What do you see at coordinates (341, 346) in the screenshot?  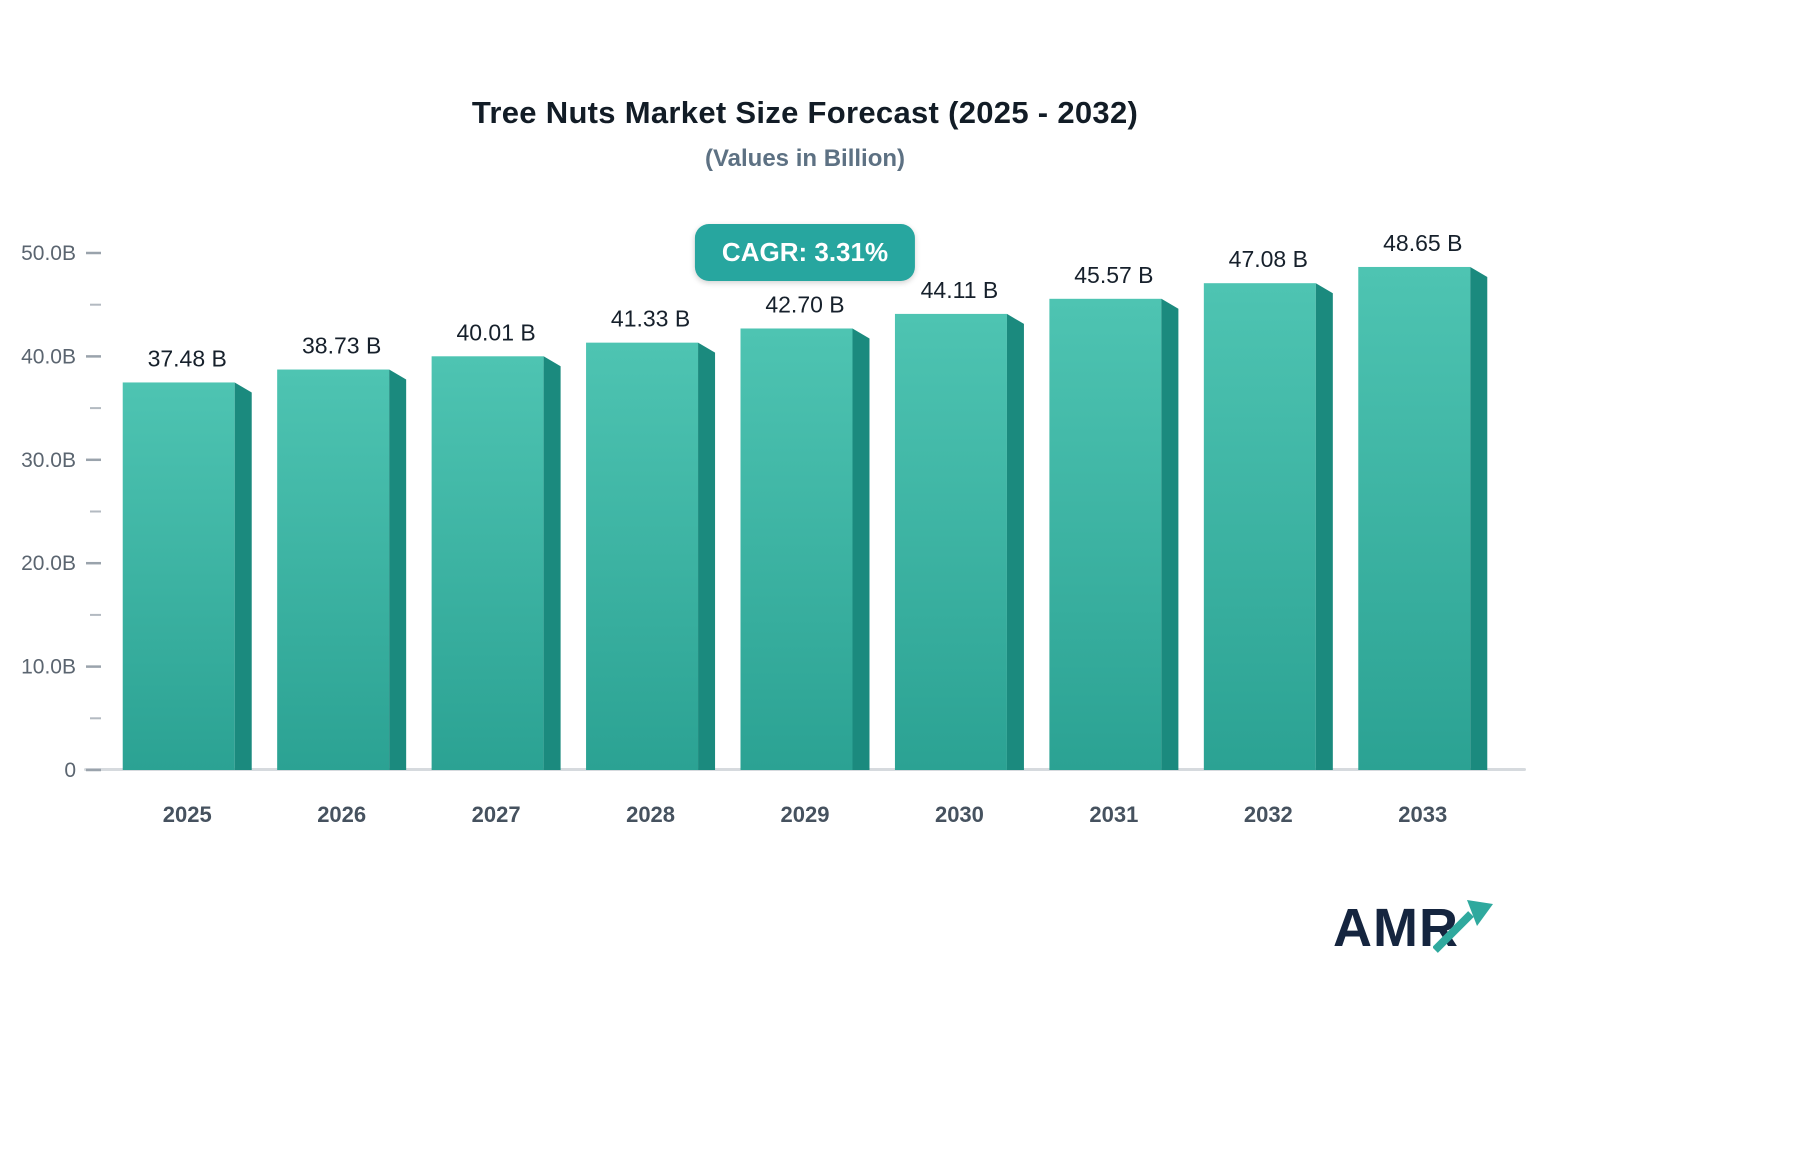 I see `bar-value-label: 38.73 B` at bounding box center [341, 346].